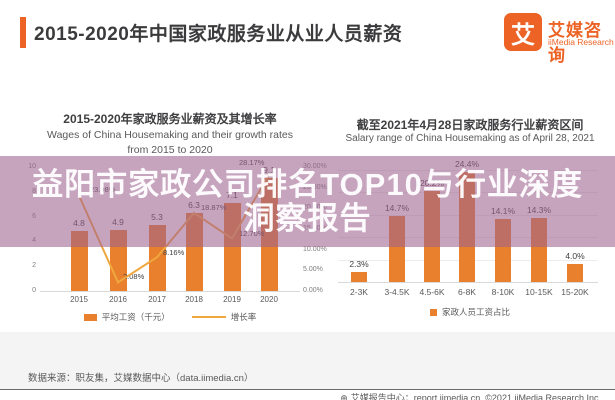  What do you see at coordinates (269, 299) in the screenshot?
I see `left-cat-label: 2020` at bounding box center [269, 299].